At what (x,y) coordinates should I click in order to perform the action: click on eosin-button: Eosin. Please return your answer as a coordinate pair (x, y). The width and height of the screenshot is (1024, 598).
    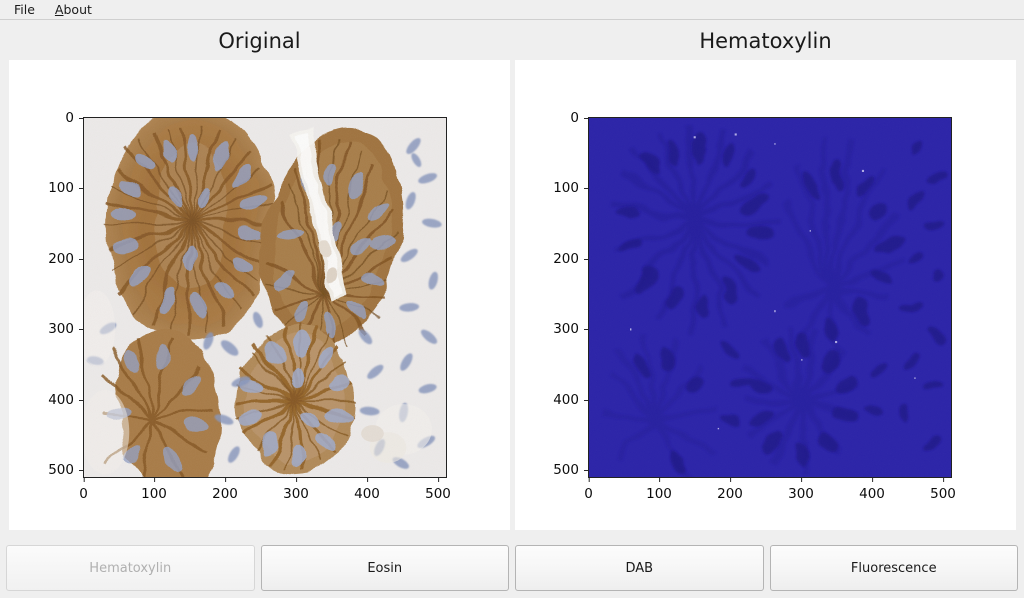
    Looking at the image, I should click on (384, 568).